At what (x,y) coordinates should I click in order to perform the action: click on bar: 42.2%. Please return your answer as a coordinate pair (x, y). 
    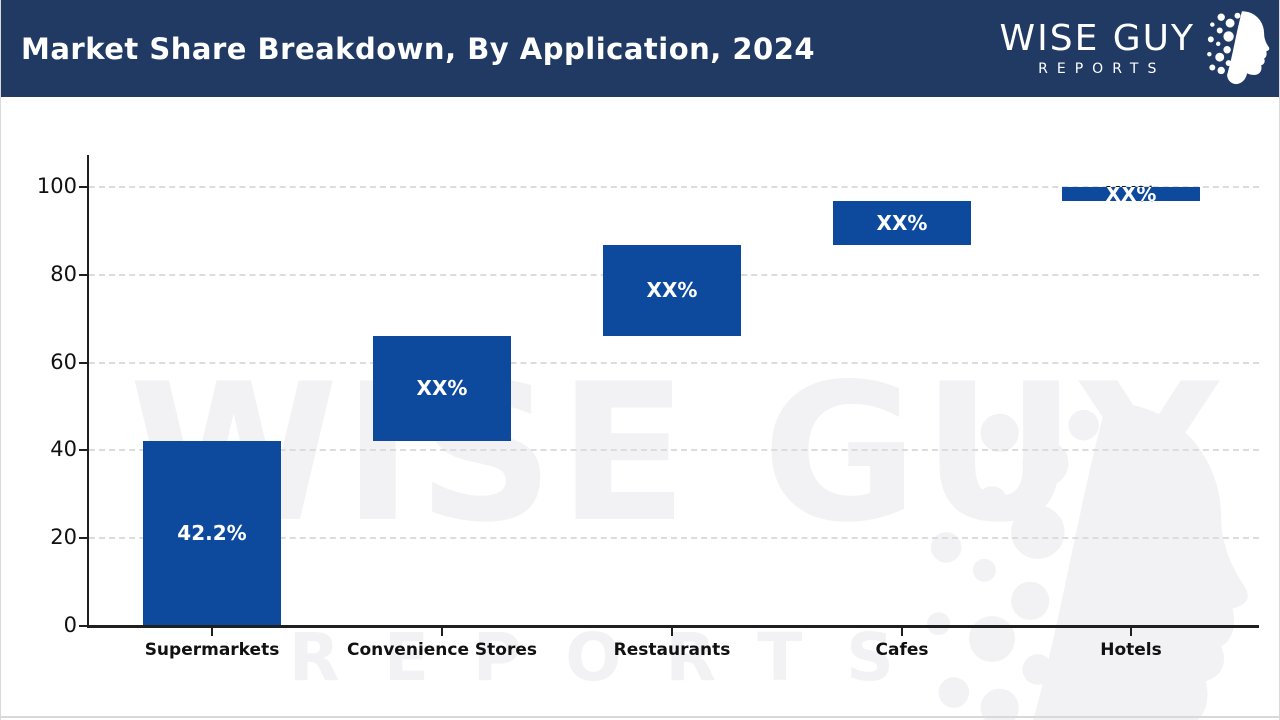
    Looking at the image, I should click on (212, 533).